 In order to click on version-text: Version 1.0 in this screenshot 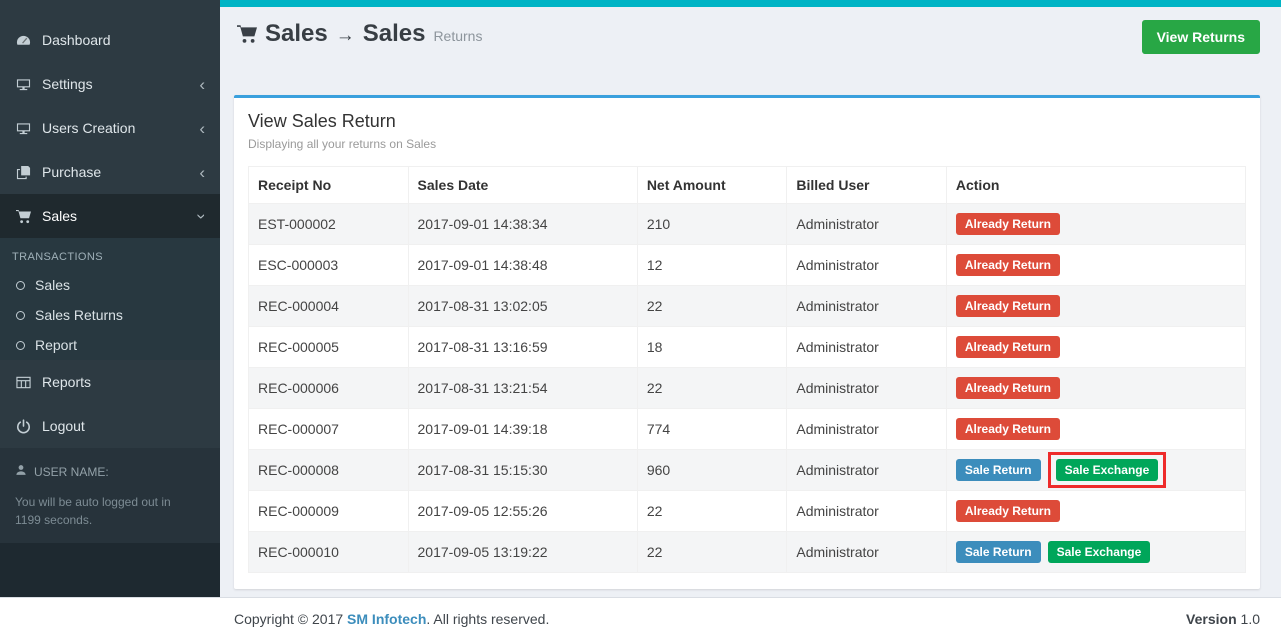, I will do `click(1223, 619)`.